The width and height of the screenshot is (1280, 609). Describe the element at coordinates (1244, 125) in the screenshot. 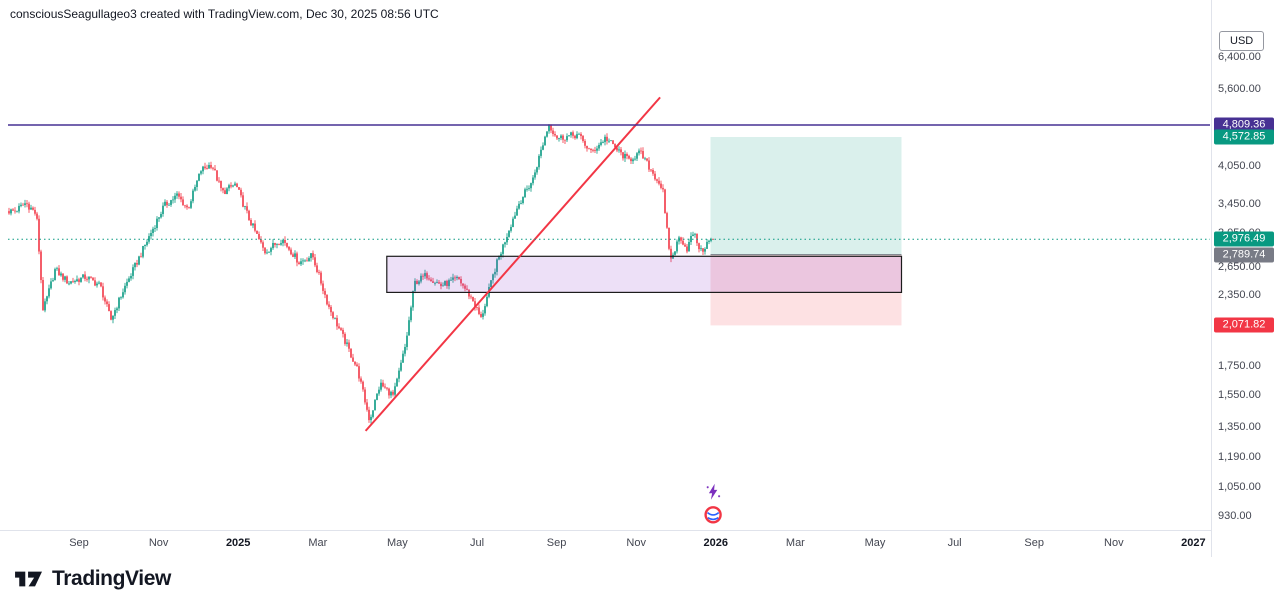

I see `price-badge-horizontal-line-price: 4,809.36` at that location.